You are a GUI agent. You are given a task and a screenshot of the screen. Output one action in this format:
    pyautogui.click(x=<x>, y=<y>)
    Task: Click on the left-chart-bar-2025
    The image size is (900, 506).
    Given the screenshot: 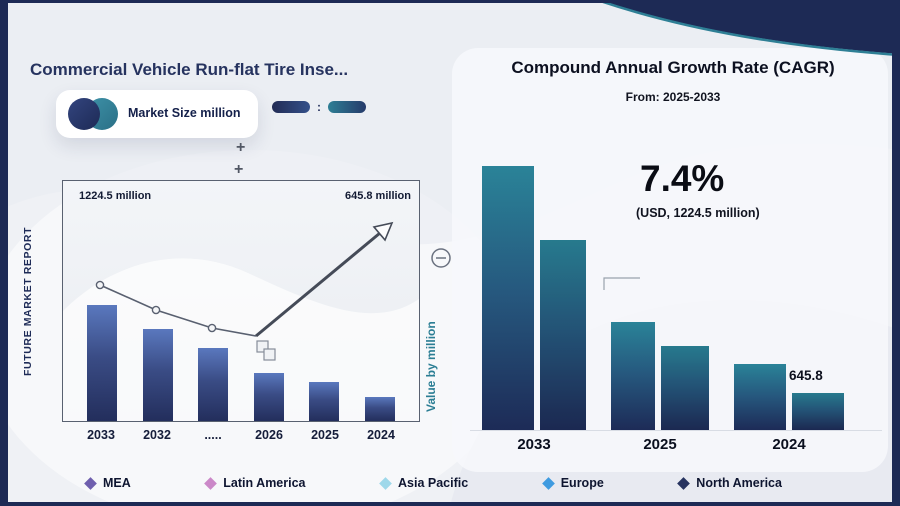 What is the action you would take?
    pyautogui.click(x=324, y=401)
    